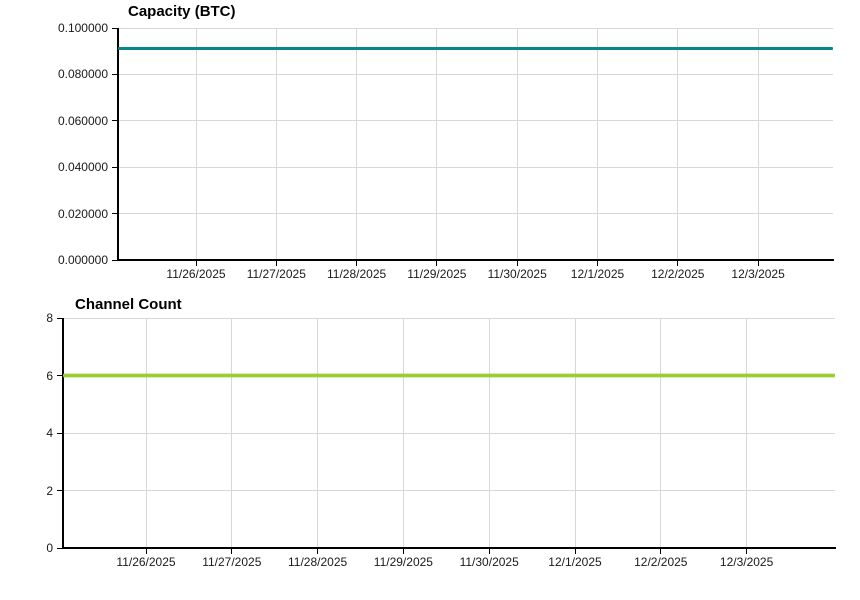 The width and height of the screenshot is (860, 600). Describe the element at coordinates (49, 375) in the screenshot. I see `y-tick-label: 6` at that location.